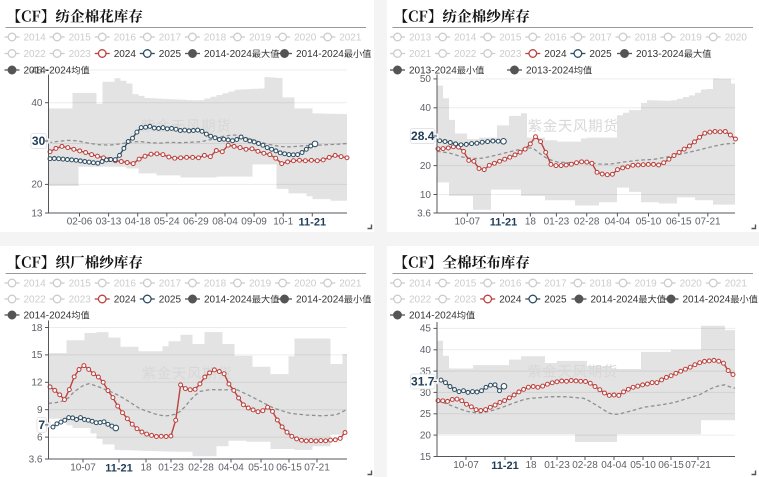  I want to click on svg-text: 05-24, so click(167, 222).